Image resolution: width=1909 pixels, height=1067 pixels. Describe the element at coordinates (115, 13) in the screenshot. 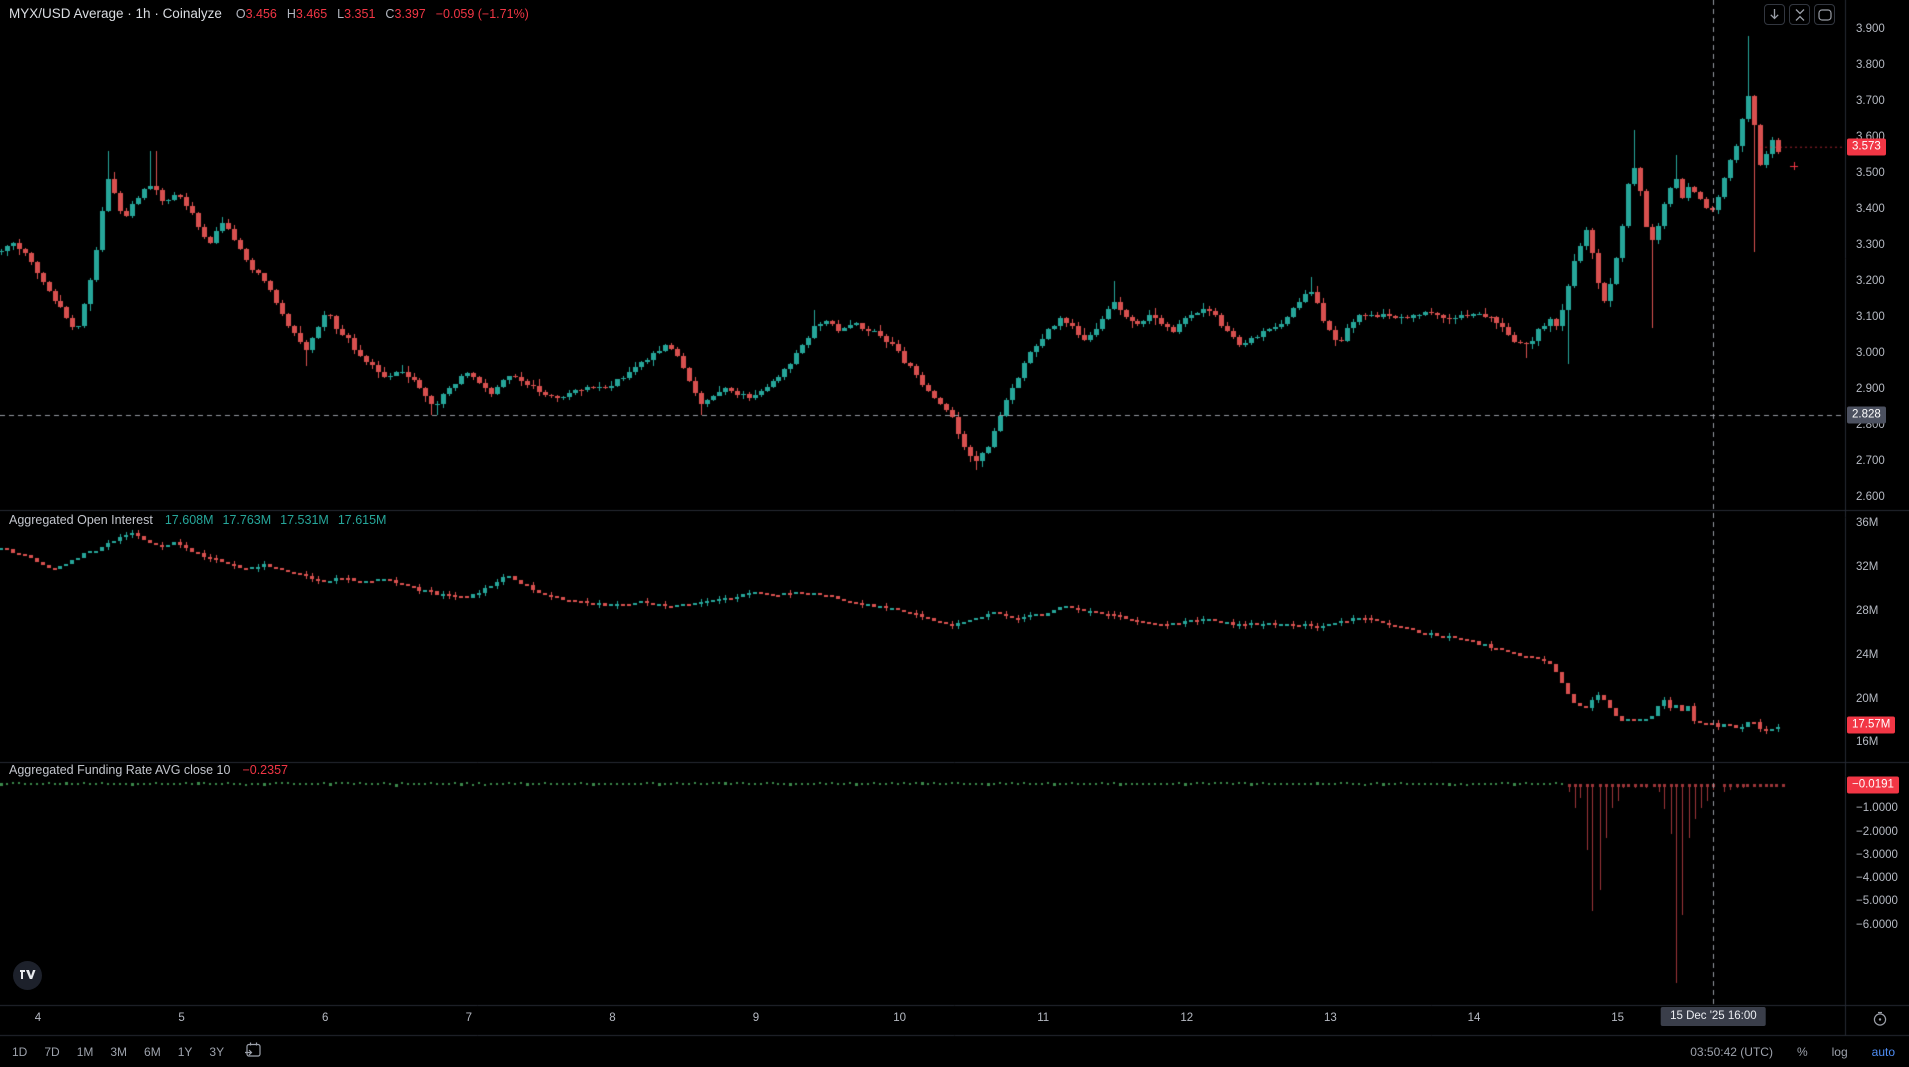

I see `symbol-title: MYX/USD Average · 1h · Coinalyze` at that location.